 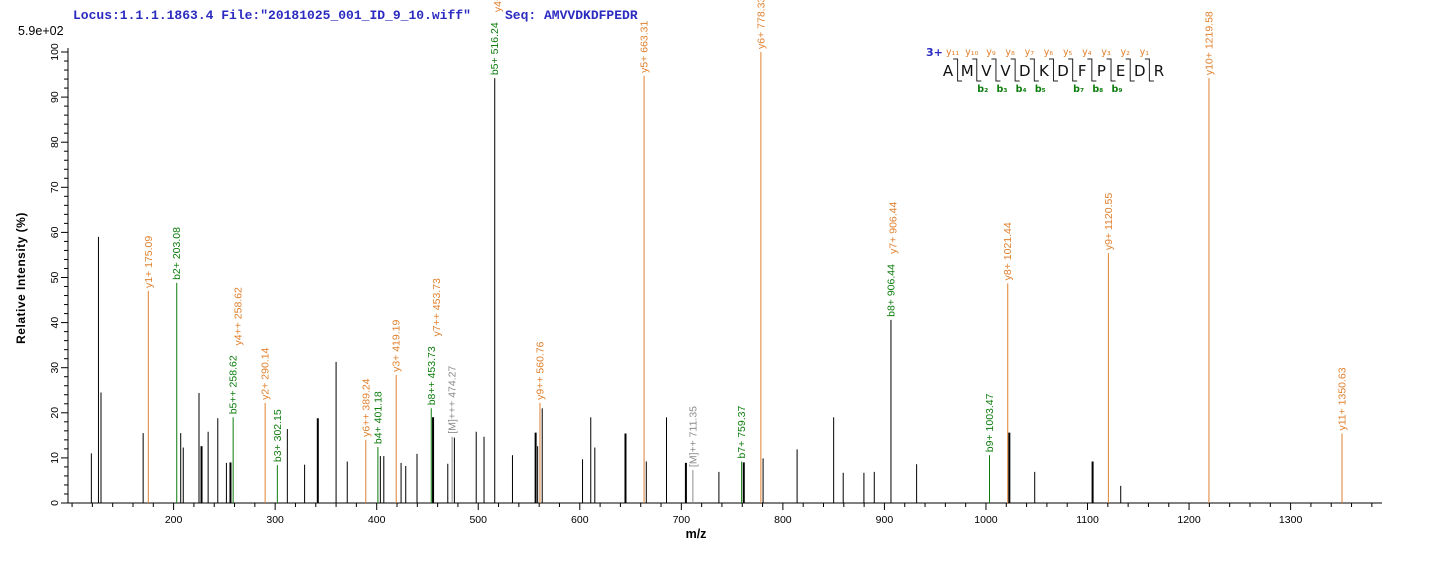 I want to click on peak-label: y4+ 516.24, so click(x=498, y=6).